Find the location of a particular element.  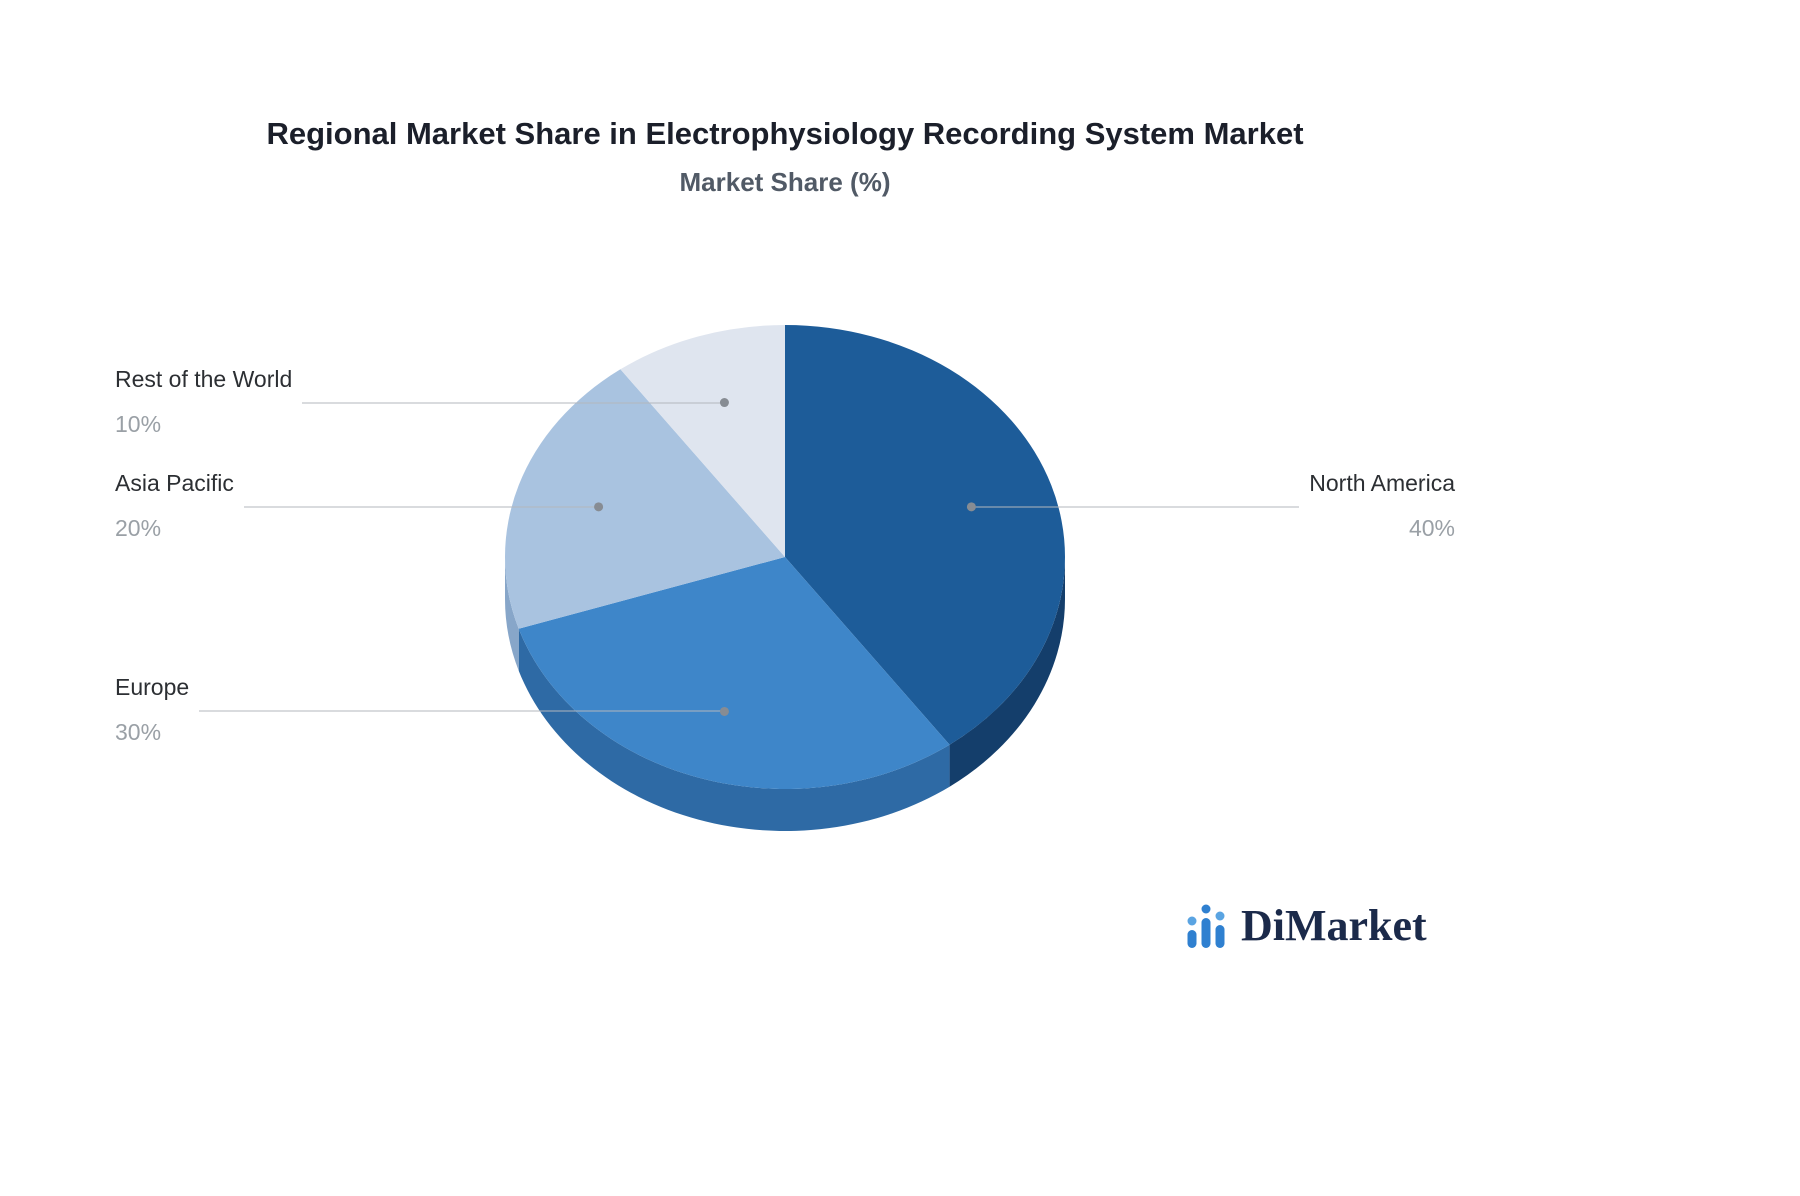

slice-label-rest-of-the-world: Rest of the World is located at coordinates (204, 379).